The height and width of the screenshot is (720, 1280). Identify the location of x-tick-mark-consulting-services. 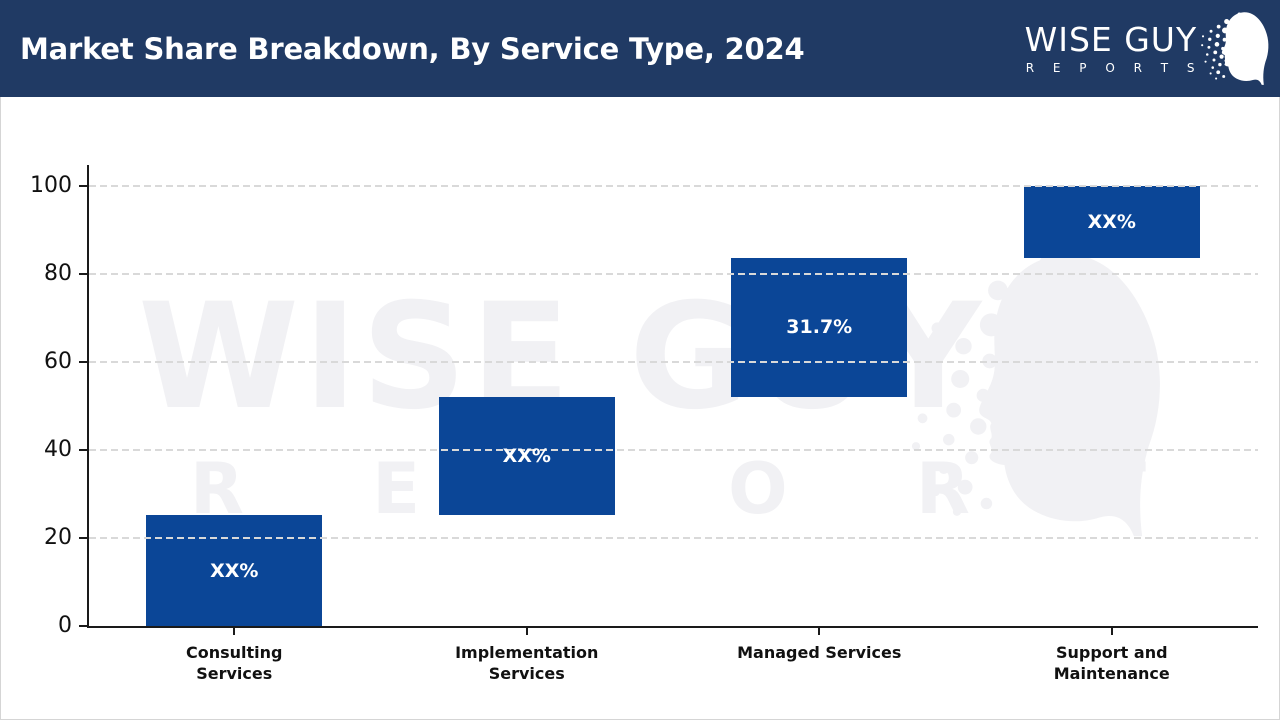
(234, 631).